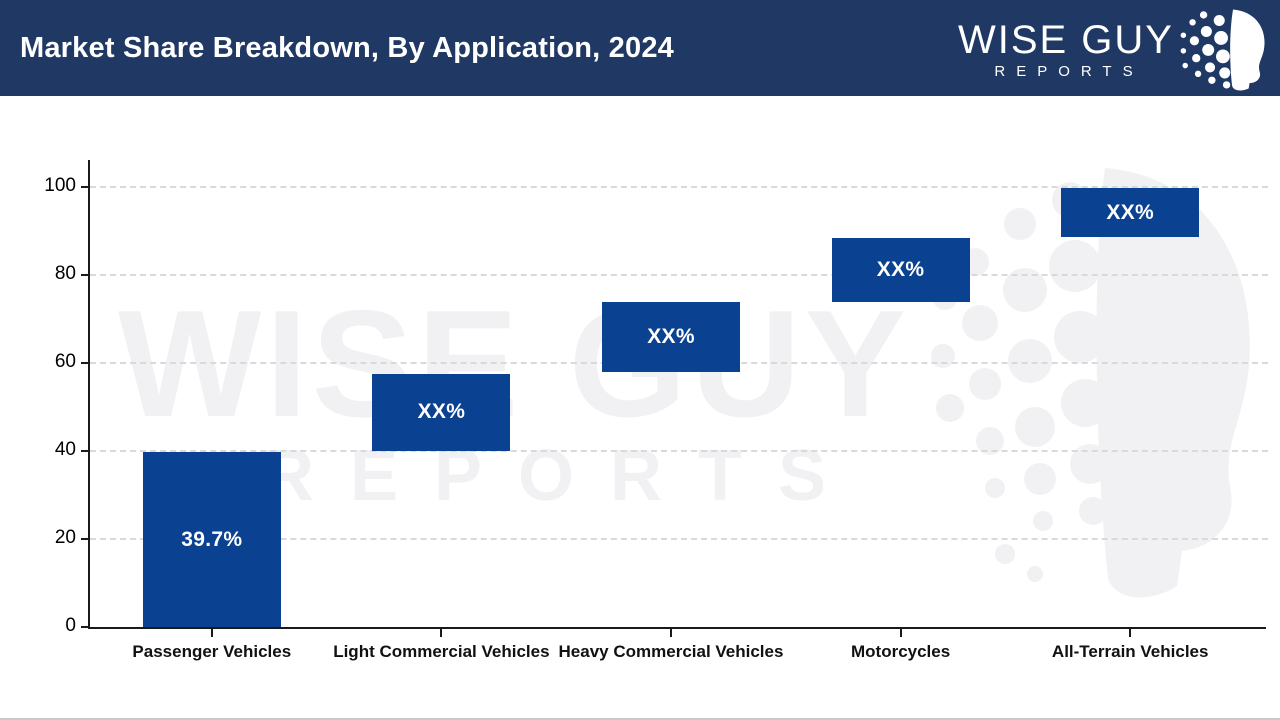 Image resolution: width=1280 pixels, height=720 pixels. What do you see at coordinates (677, 628) in the screenshot?
I see `x-axis-line` at bounding box center [677, 628].